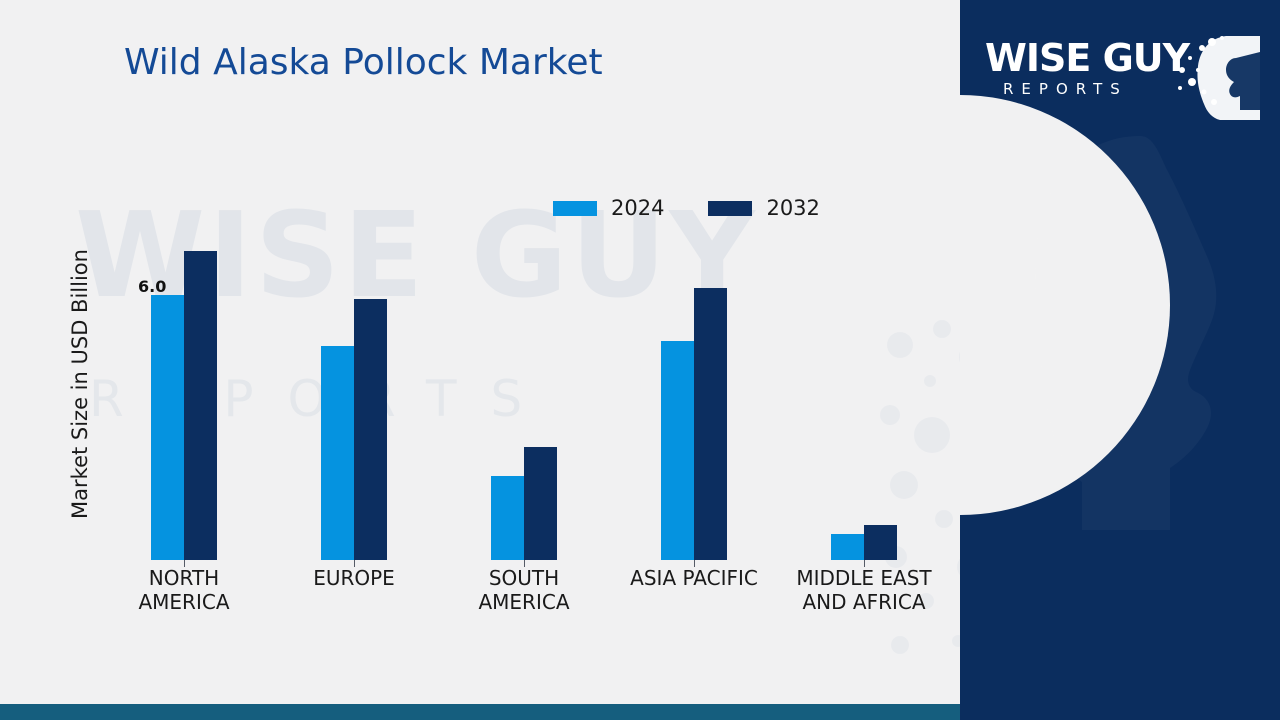 The image size is (1280, 720). Describe the element at coordinates (730, 208) in the screenshot. I see `legend-swatch-2032` at that location.